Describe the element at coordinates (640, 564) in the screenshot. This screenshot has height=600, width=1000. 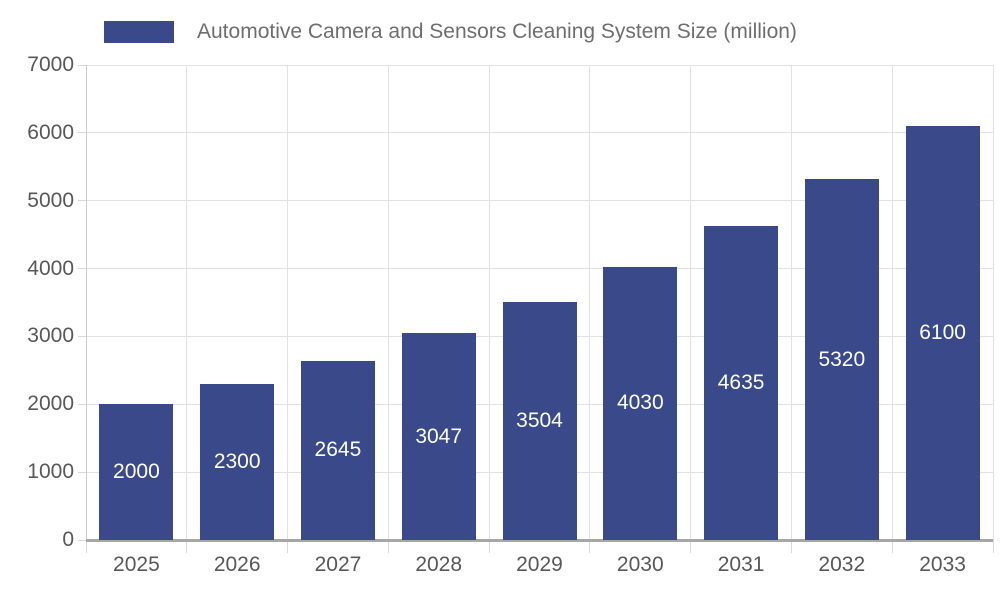
I see `x-tick-label: 2030` at that location.